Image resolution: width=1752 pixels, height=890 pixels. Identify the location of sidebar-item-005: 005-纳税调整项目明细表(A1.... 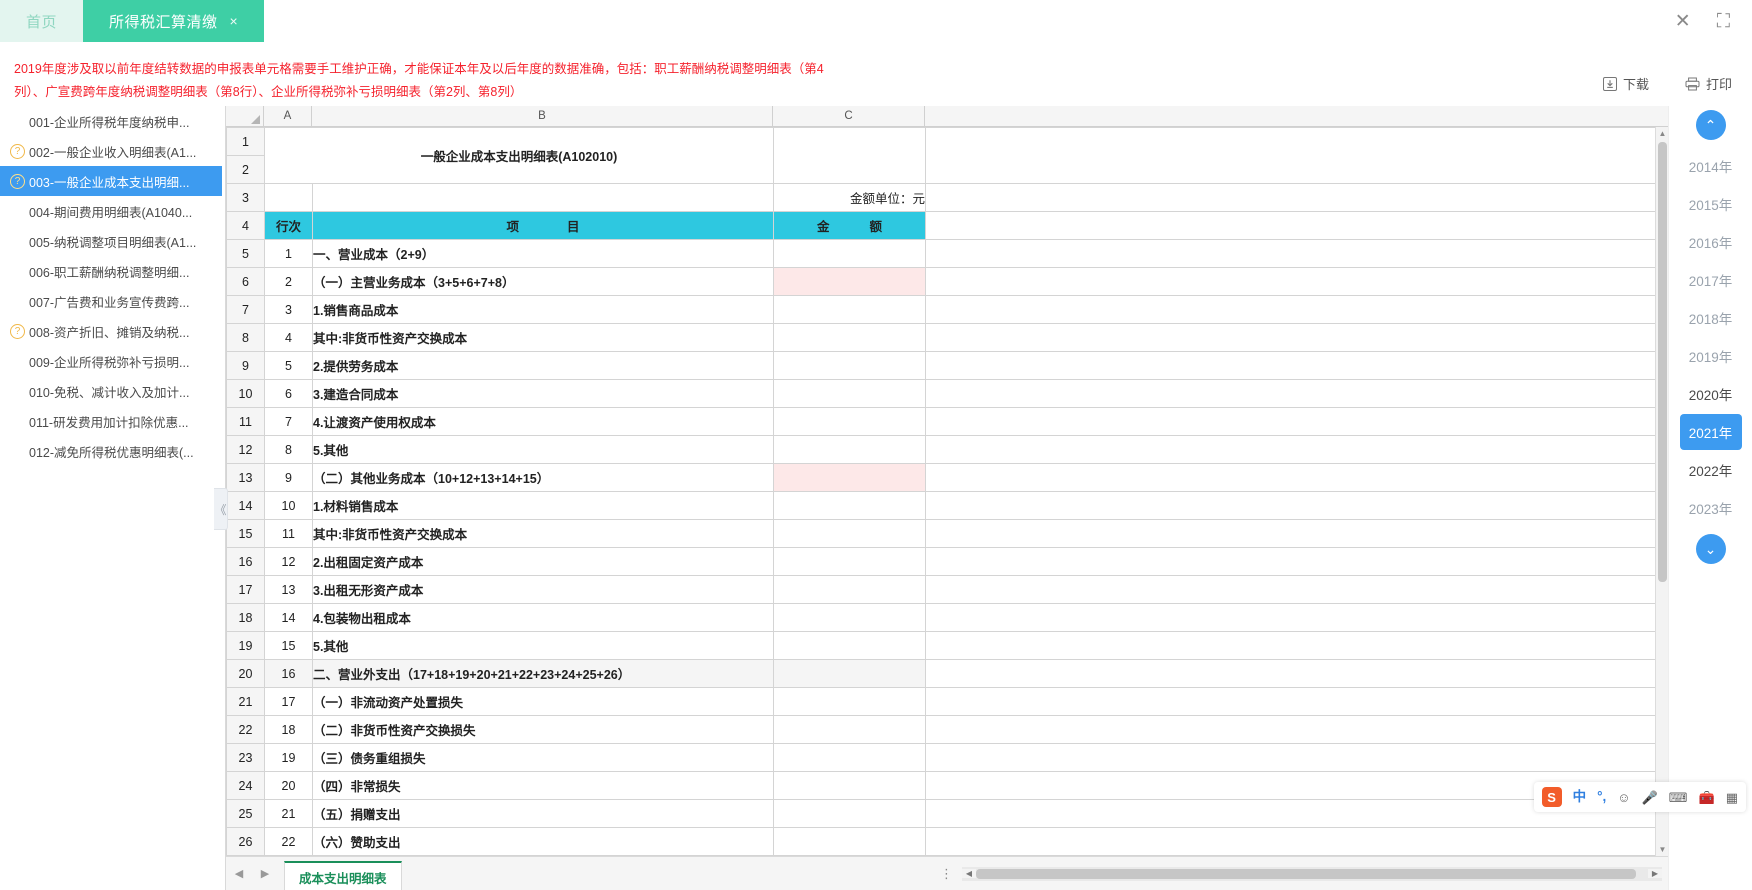
(111, 241).